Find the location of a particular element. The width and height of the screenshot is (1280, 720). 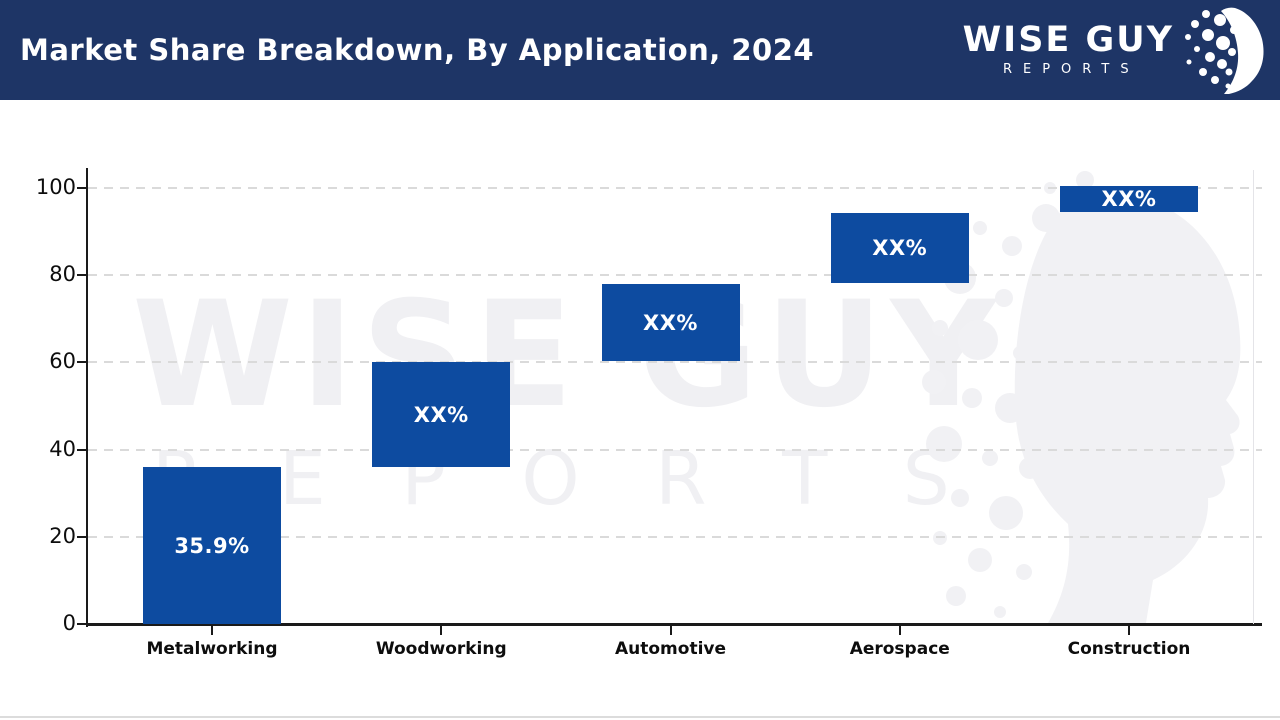

plot-right-spine is located at coordinates (1253, 397).